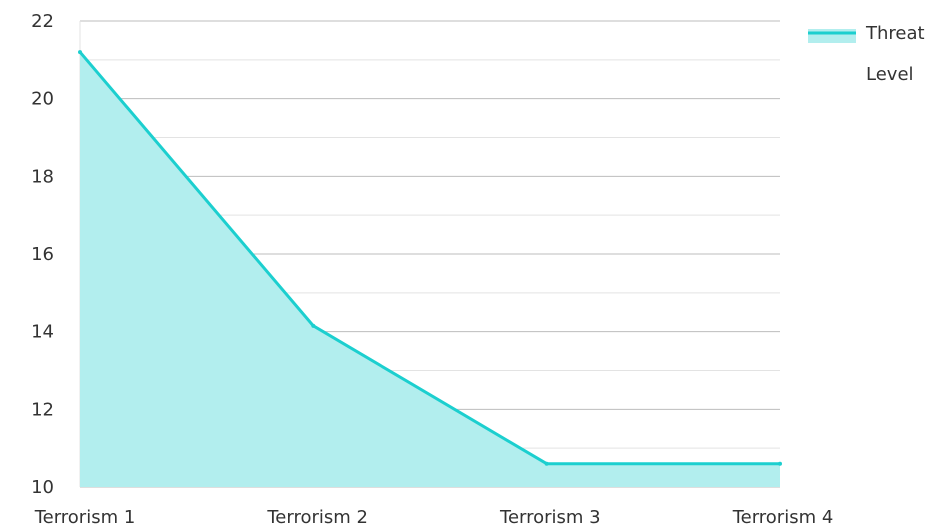 Image resolution: width=944 pixels, height=526 pixels. I want to click on x-tick-label: Terrorism 3, so click(550, 516).